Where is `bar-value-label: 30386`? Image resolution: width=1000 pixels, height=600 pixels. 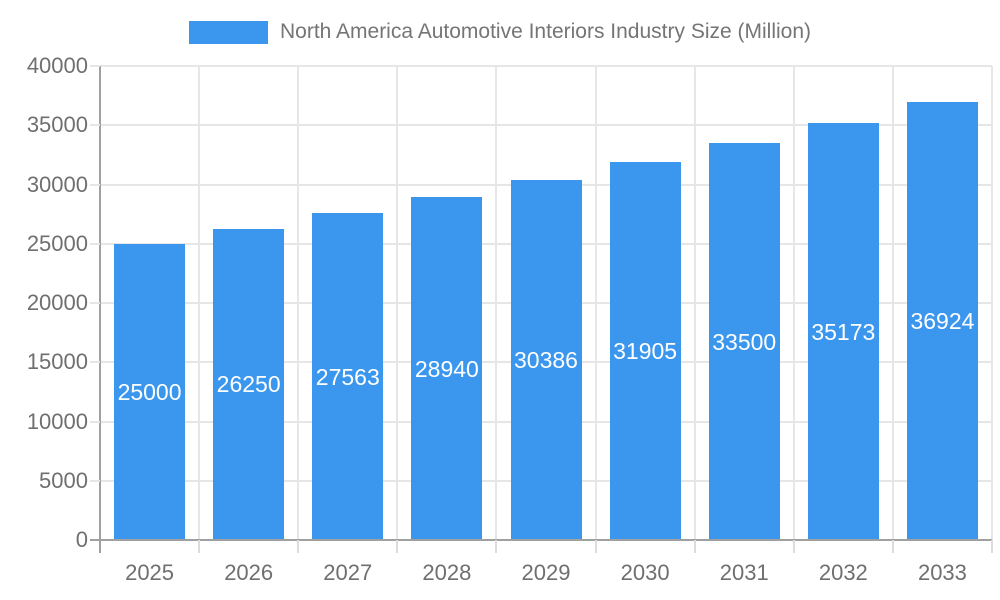 bar-value-label: 30386 is located at coordinates (546, 359).